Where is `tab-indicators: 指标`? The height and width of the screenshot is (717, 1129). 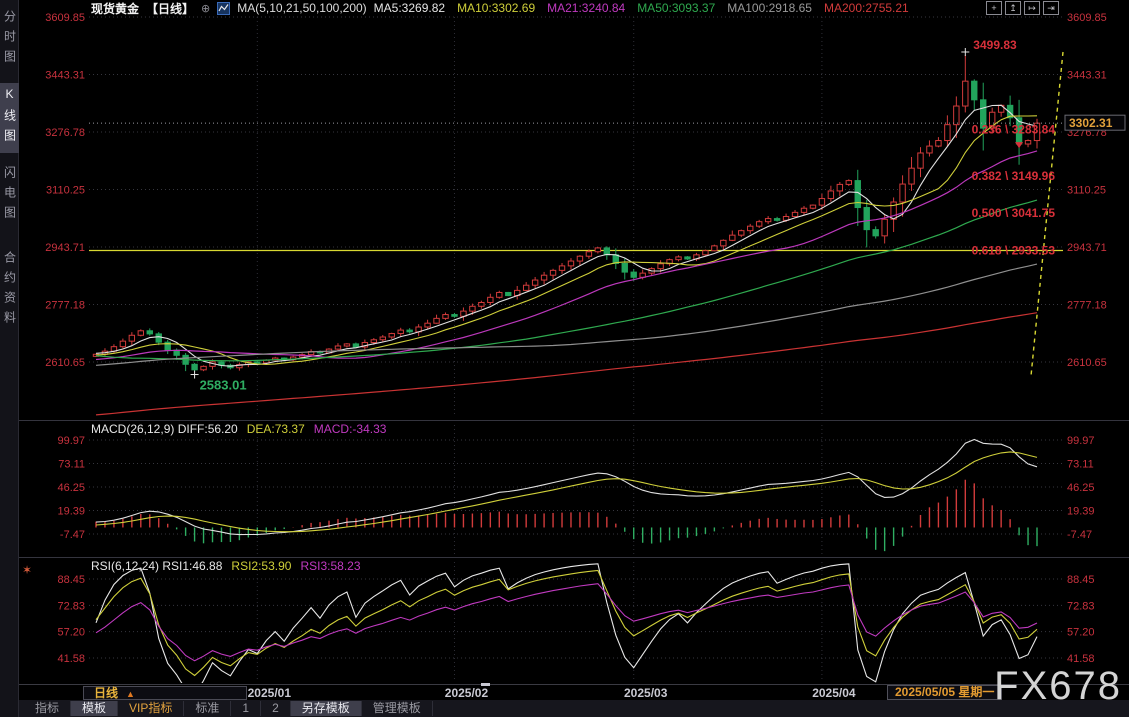 tab-indicators: 指标 is located at coordinates (48, 708).